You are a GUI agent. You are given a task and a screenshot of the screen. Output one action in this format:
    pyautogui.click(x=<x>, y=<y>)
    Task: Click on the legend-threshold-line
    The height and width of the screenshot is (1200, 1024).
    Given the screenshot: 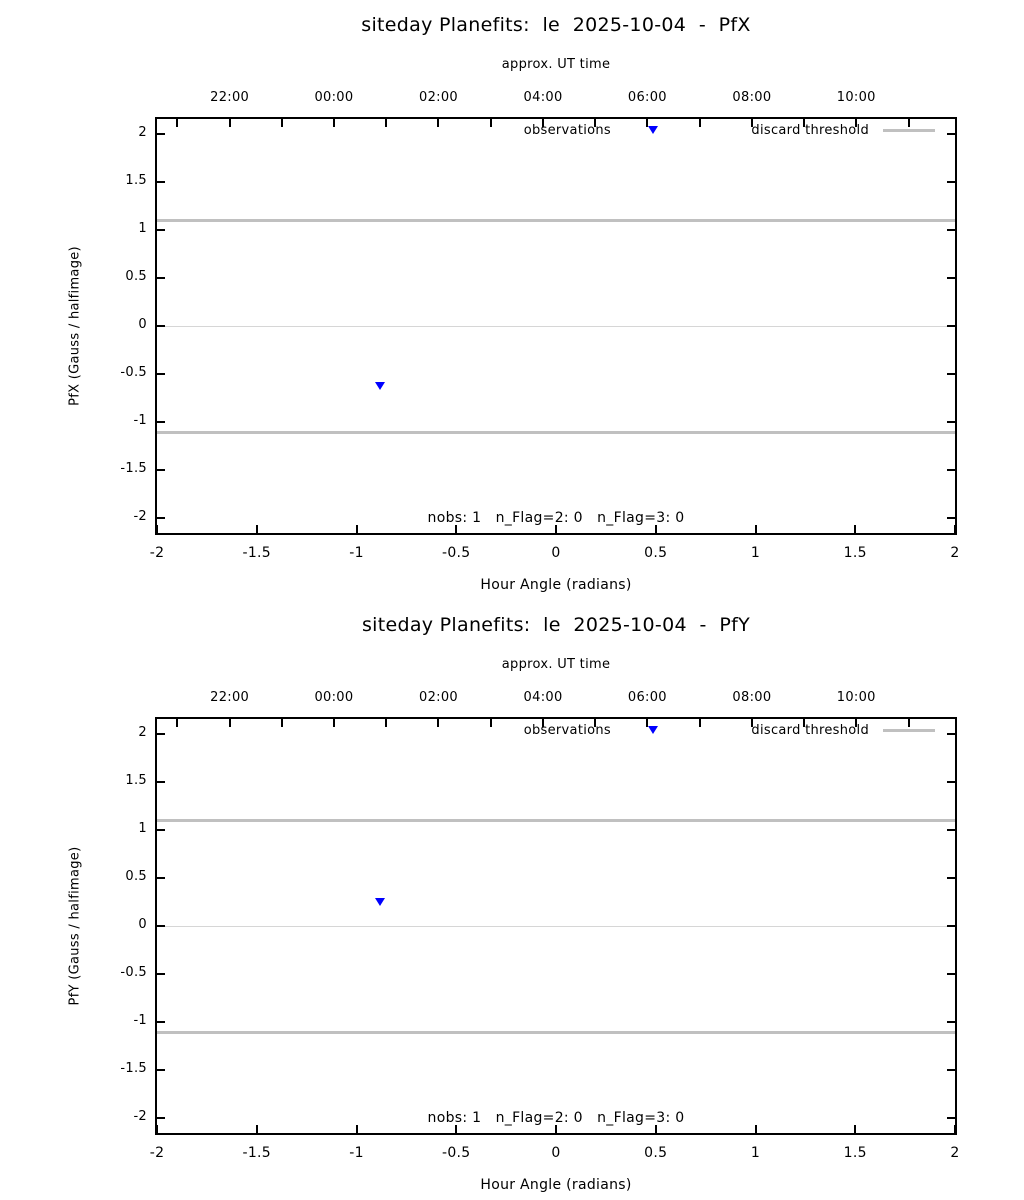 What is the action you would take?
    pyautogui.click(x=909, y=130)
    